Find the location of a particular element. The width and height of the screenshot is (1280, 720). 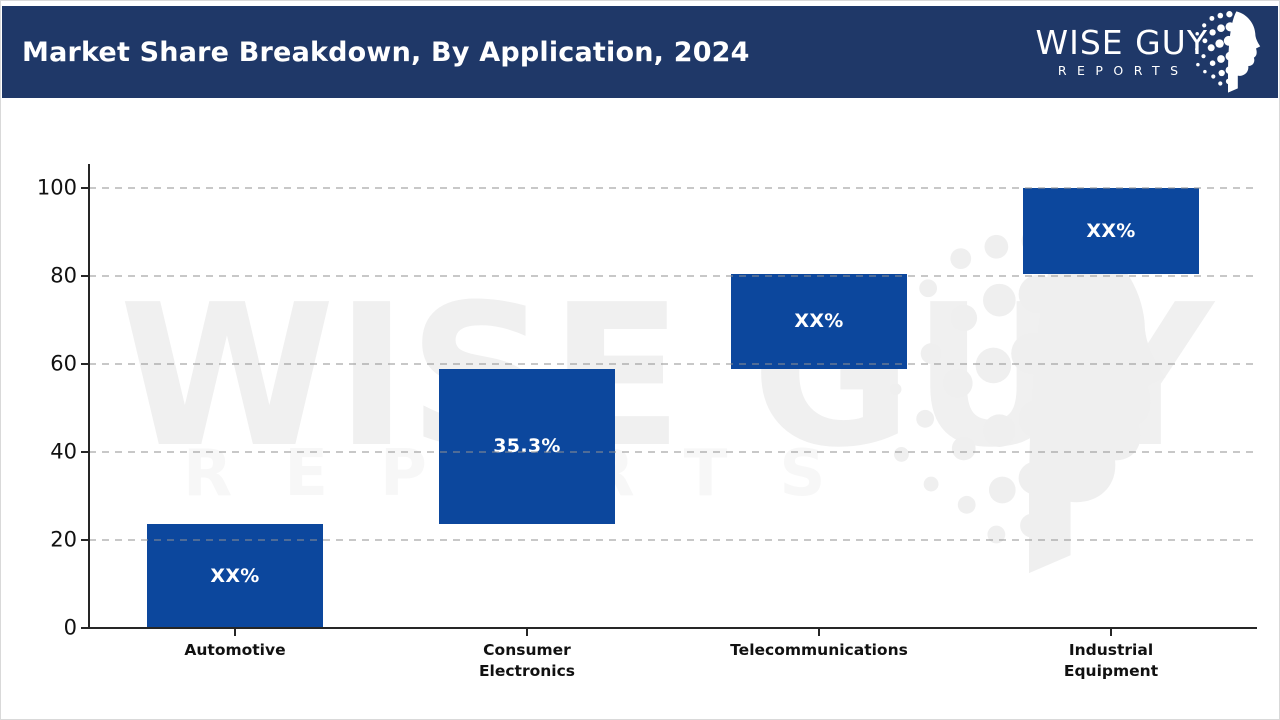

x-axis-line is located at coordinates (672, 628).